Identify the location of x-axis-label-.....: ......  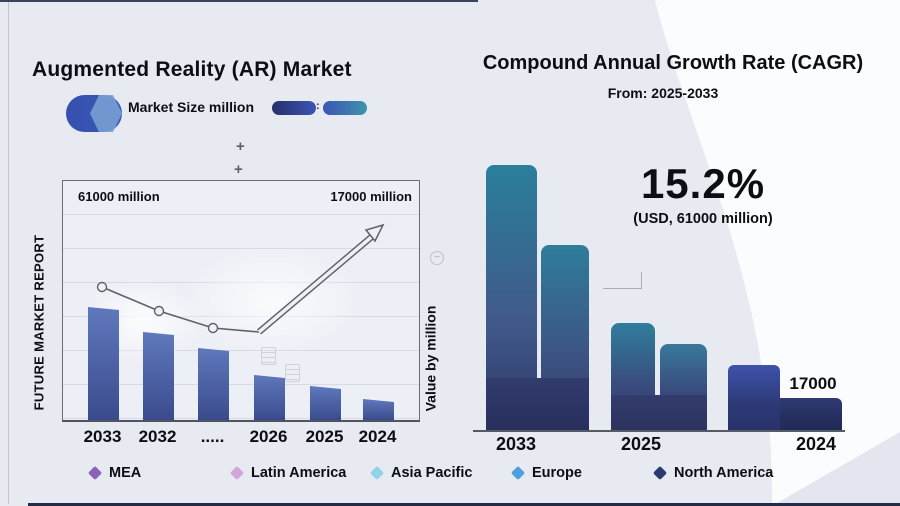
(212, 436).